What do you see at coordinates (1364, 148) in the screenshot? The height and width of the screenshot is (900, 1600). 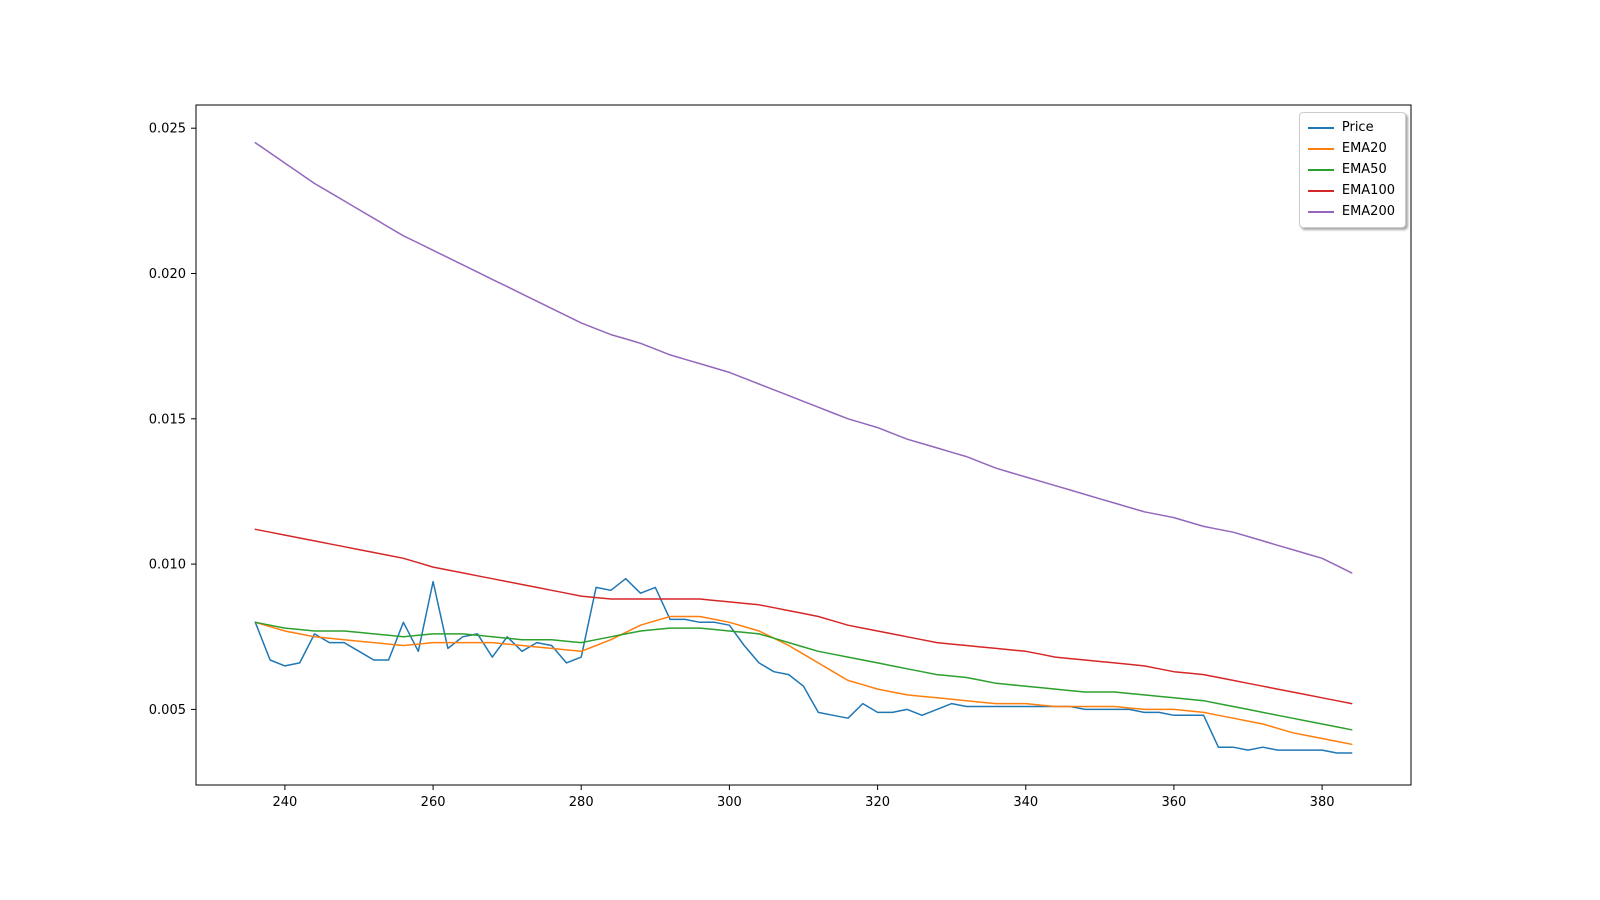 I see `legend-label-ema20: EMA20` at bounding box center [1364, 148].